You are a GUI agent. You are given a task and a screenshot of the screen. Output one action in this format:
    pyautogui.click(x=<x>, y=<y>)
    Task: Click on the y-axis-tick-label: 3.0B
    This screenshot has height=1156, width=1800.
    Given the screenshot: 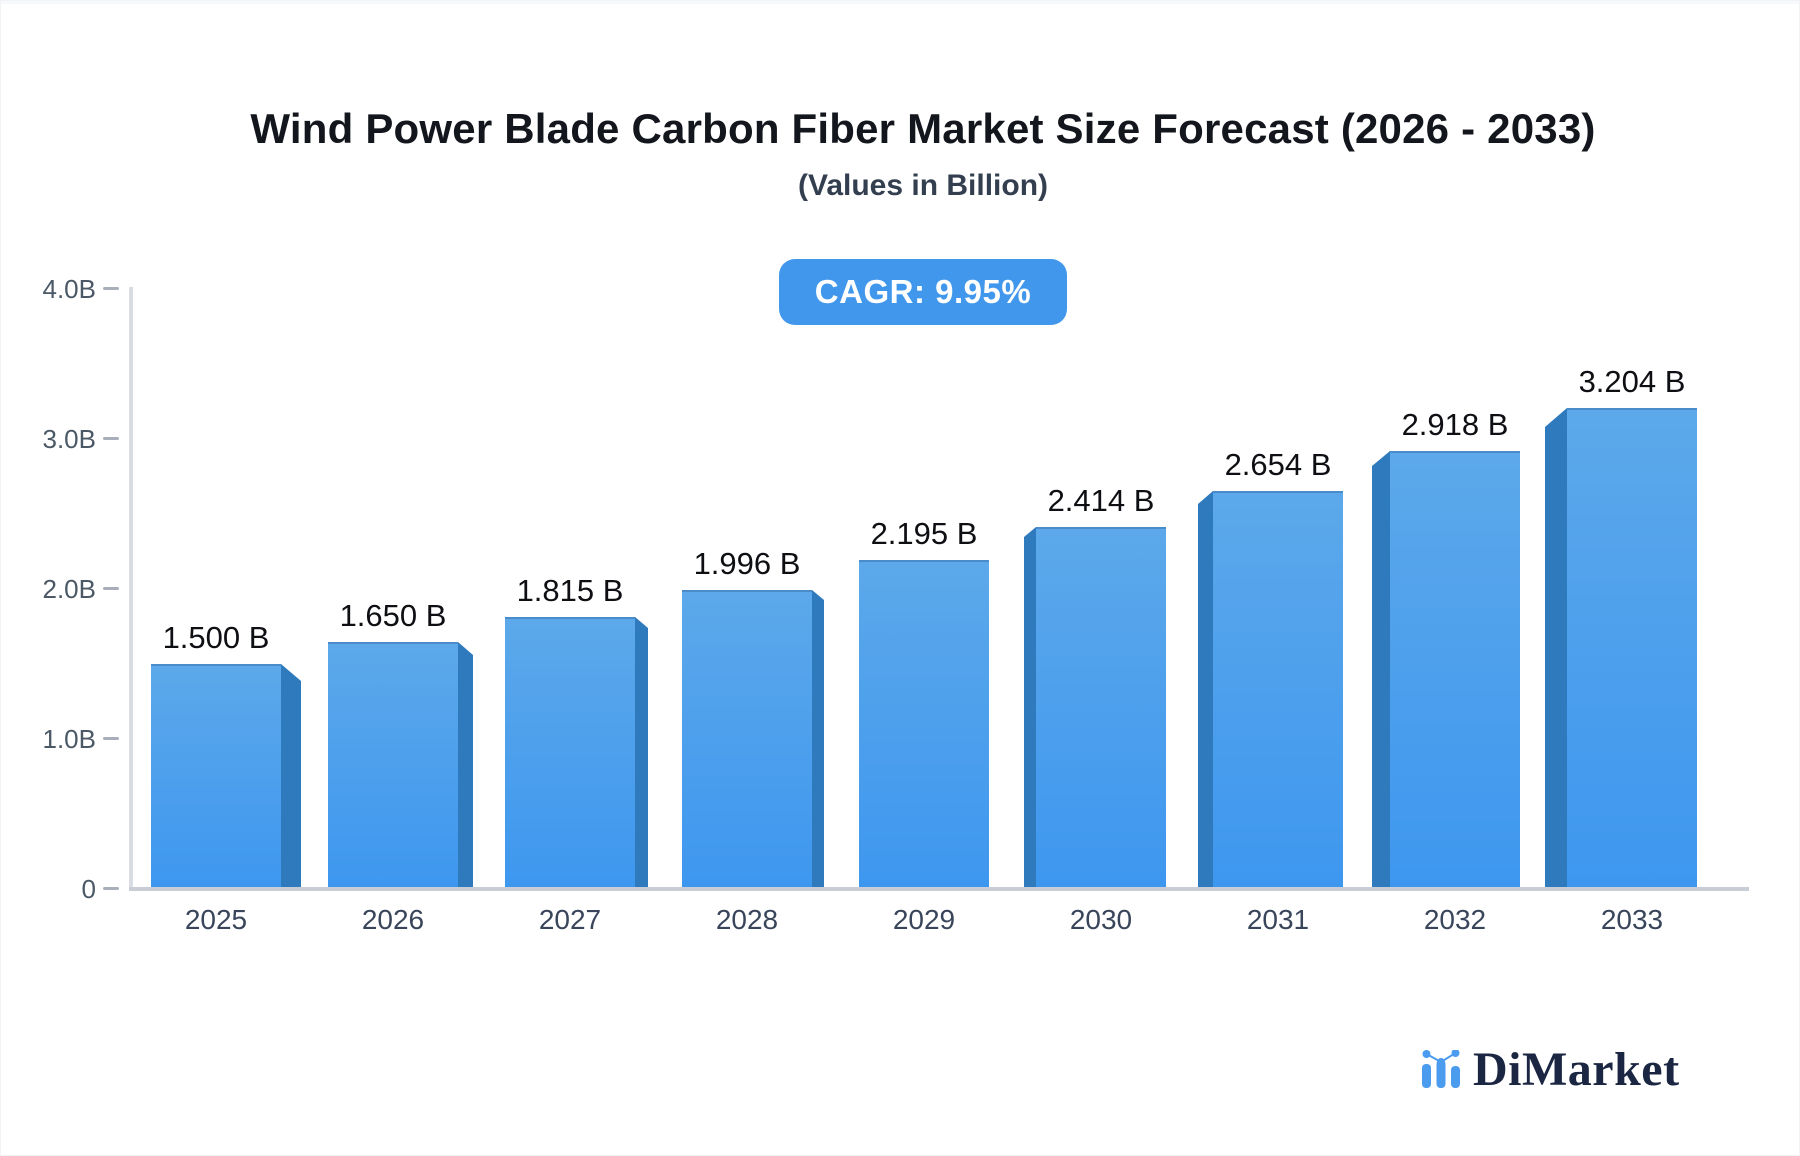 What is the action you would take?
    pyautogui.click(x=69, y=439)
    